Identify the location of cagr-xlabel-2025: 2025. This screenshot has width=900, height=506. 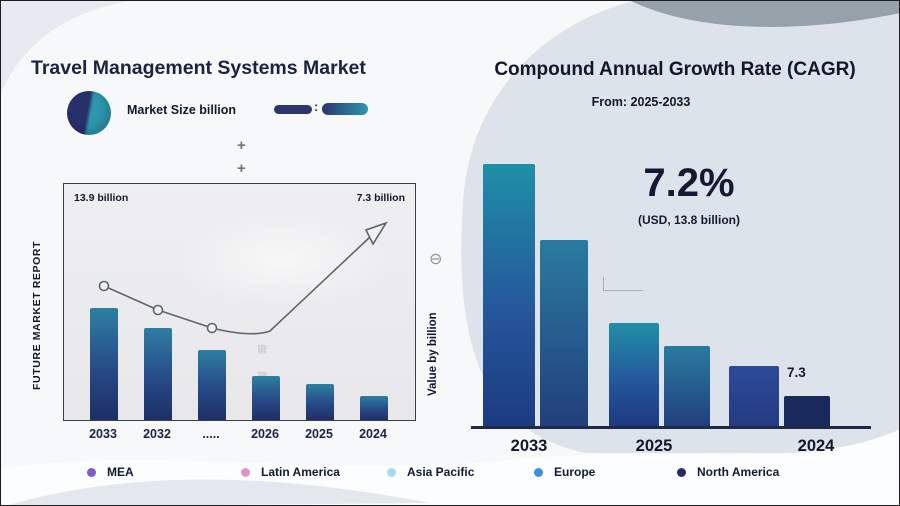
(654, 446).